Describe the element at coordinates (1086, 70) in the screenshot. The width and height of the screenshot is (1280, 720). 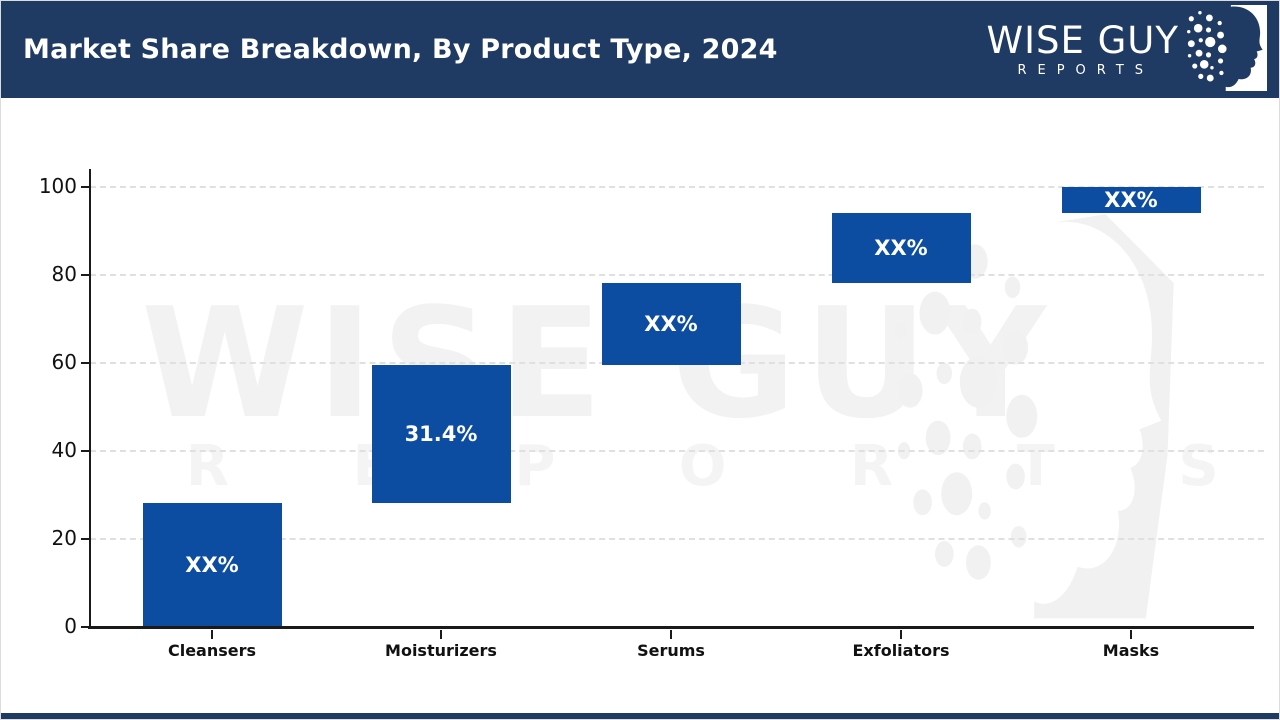
I see `logo-subtitle: REPORTS` at that location.